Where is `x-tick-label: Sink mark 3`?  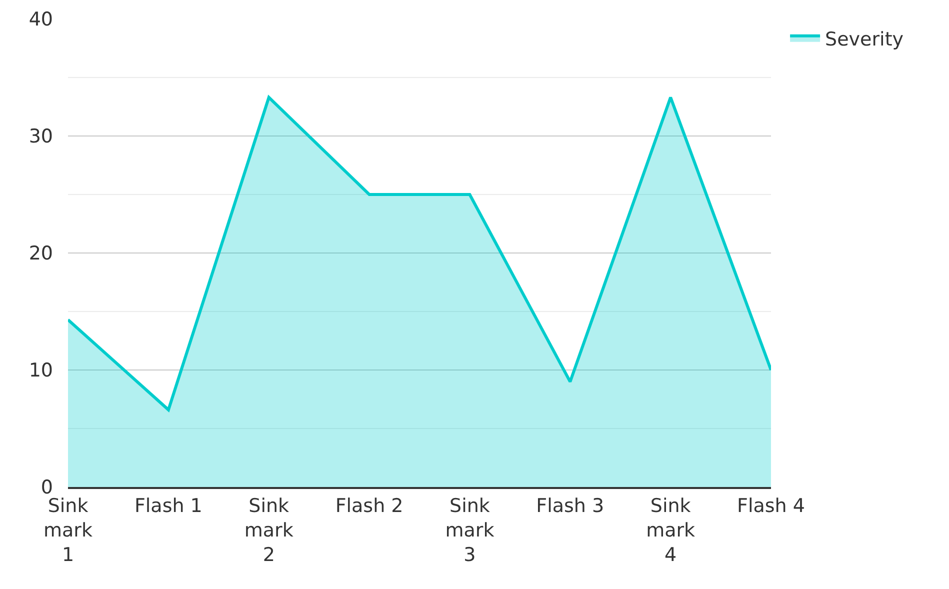 x-tick-label: Sink mark 3 is located at coordinates (469, 530).